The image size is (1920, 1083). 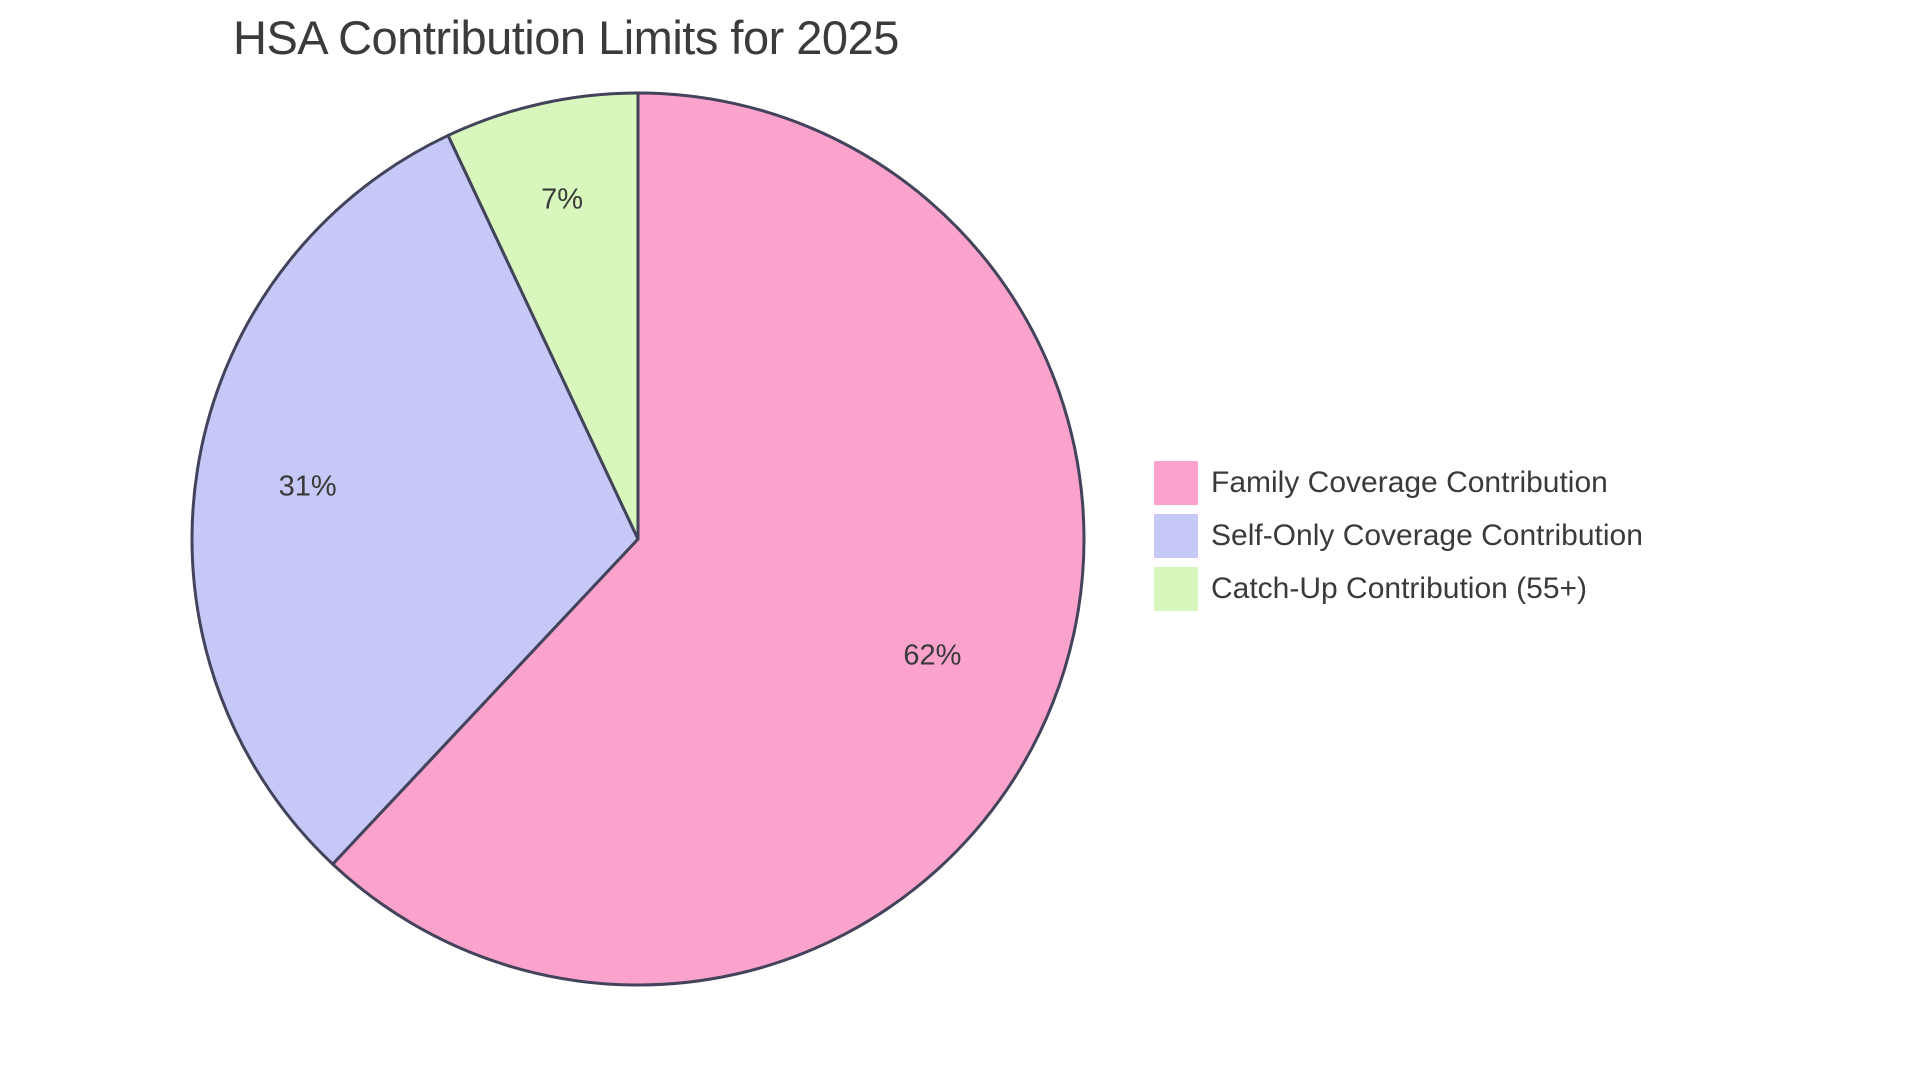 What do you see at coordinates (1427, 535) in the screenshot?
I see `legend-label-self-only-coverage: Self-Only Coverage Contribution` at bounding box center [1427, 535].